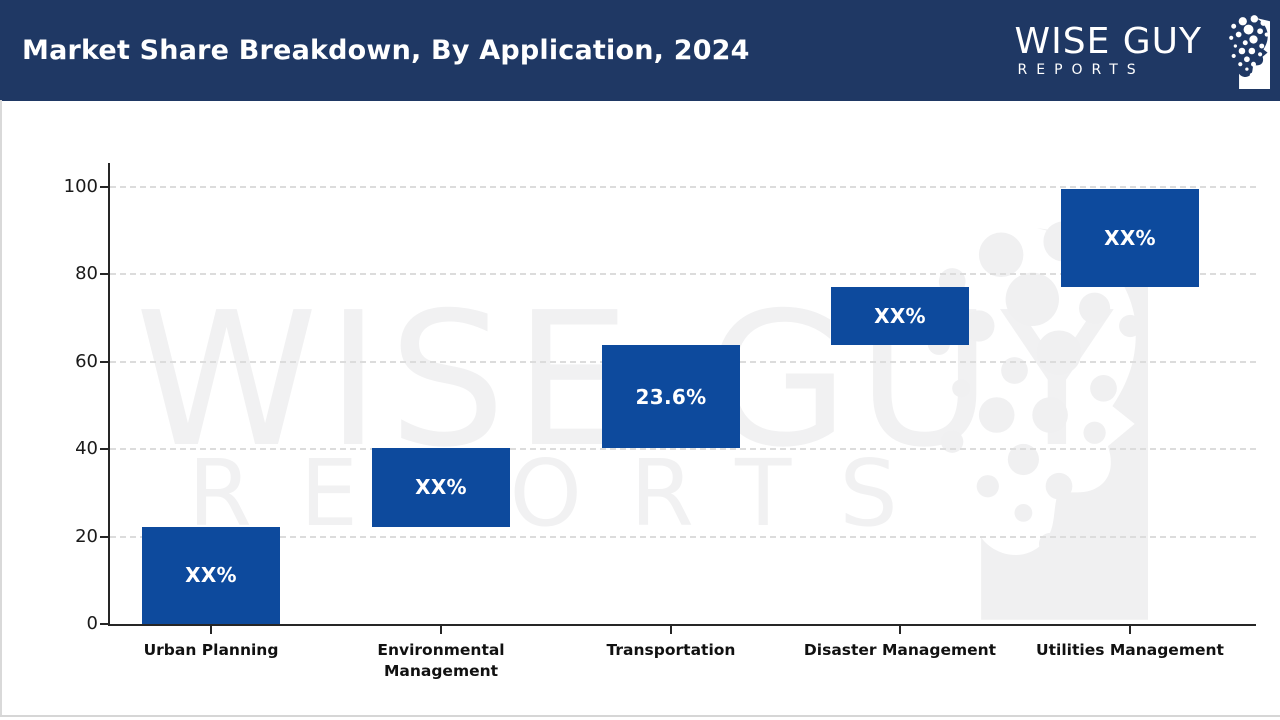 Image resolution: width=1280 pixels, height=720 pixels. Describe the element at coordinates (441, 660) in the screenshot. I see `category-label-environmental-management: Environmental Management` at that location.